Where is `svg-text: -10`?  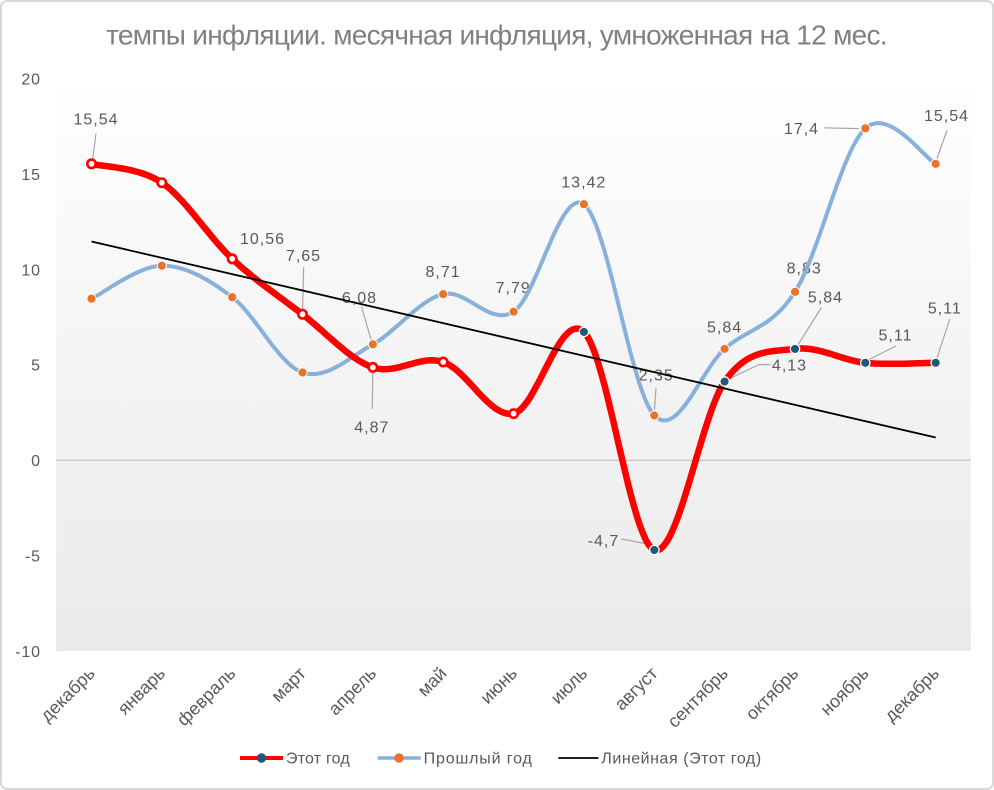 svg-text: -10 is located at coordinates (28, 652).